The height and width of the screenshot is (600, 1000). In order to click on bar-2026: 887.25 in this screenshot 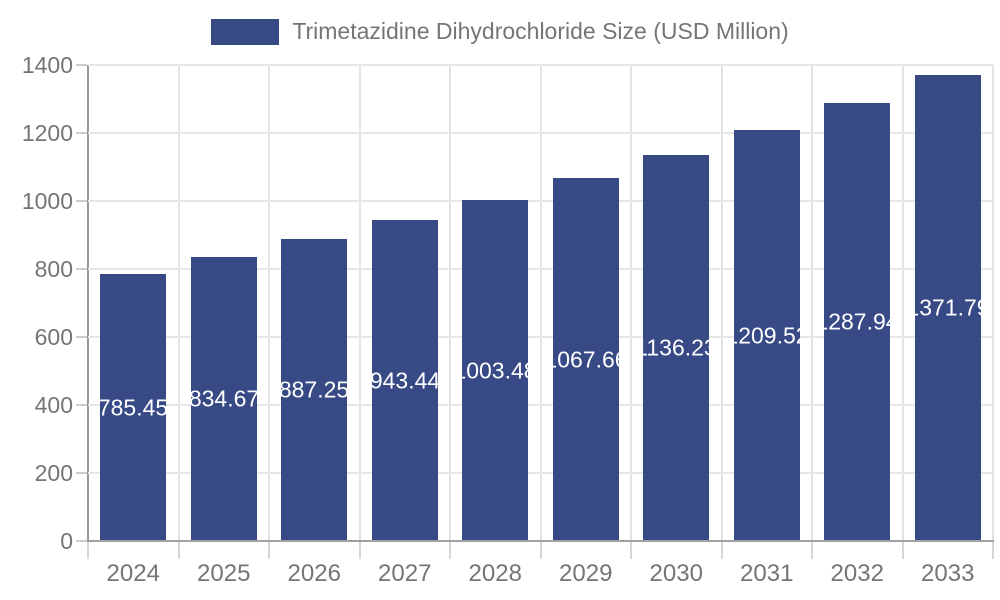, I will do `click(314, 390)`.